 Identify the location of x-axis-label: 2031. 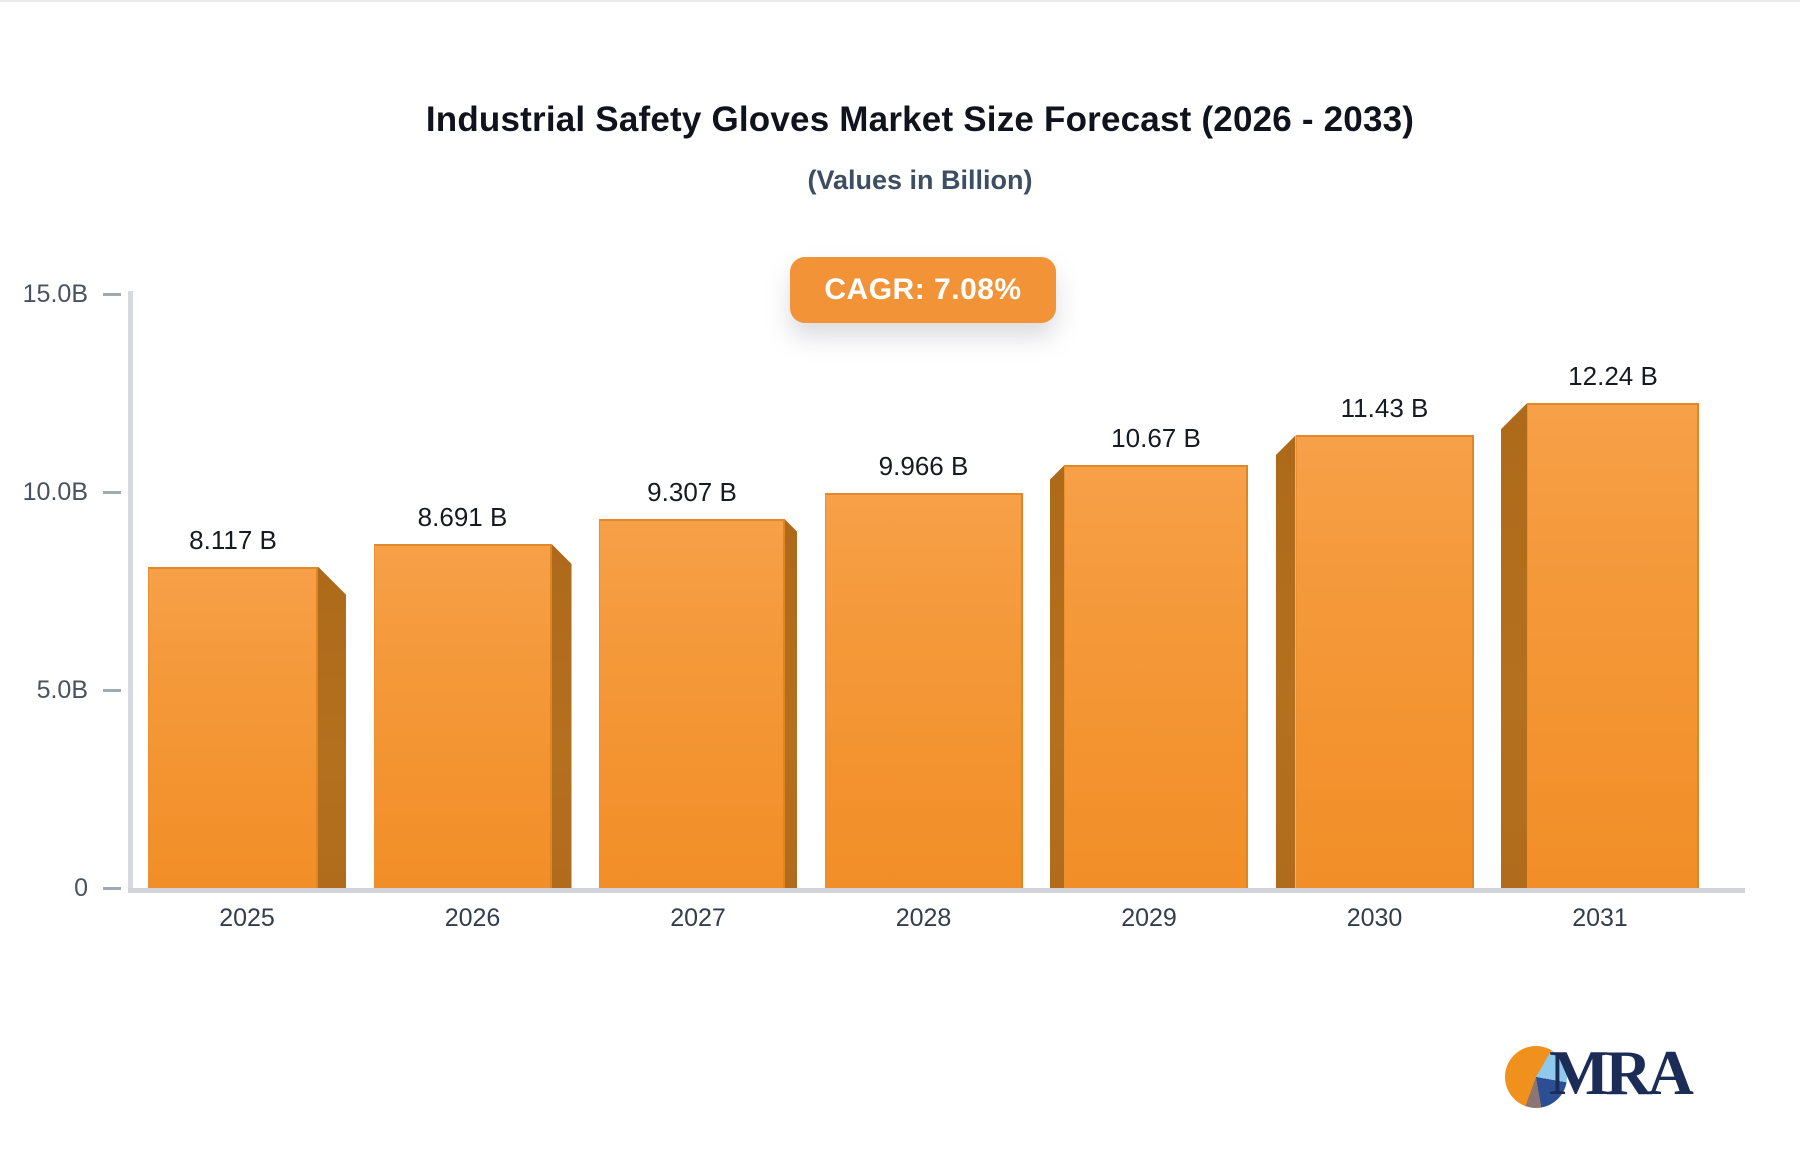
(1600, 918).